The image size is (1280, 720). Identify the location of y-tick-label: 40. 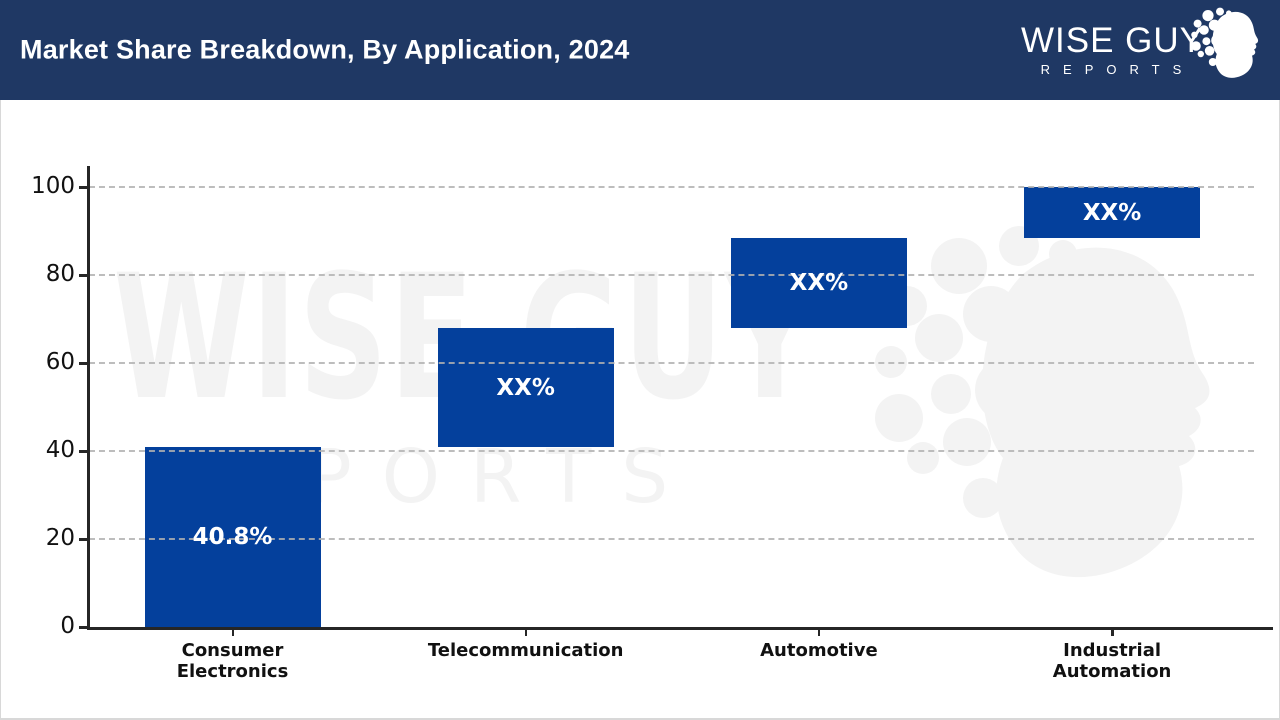
(60, 449).